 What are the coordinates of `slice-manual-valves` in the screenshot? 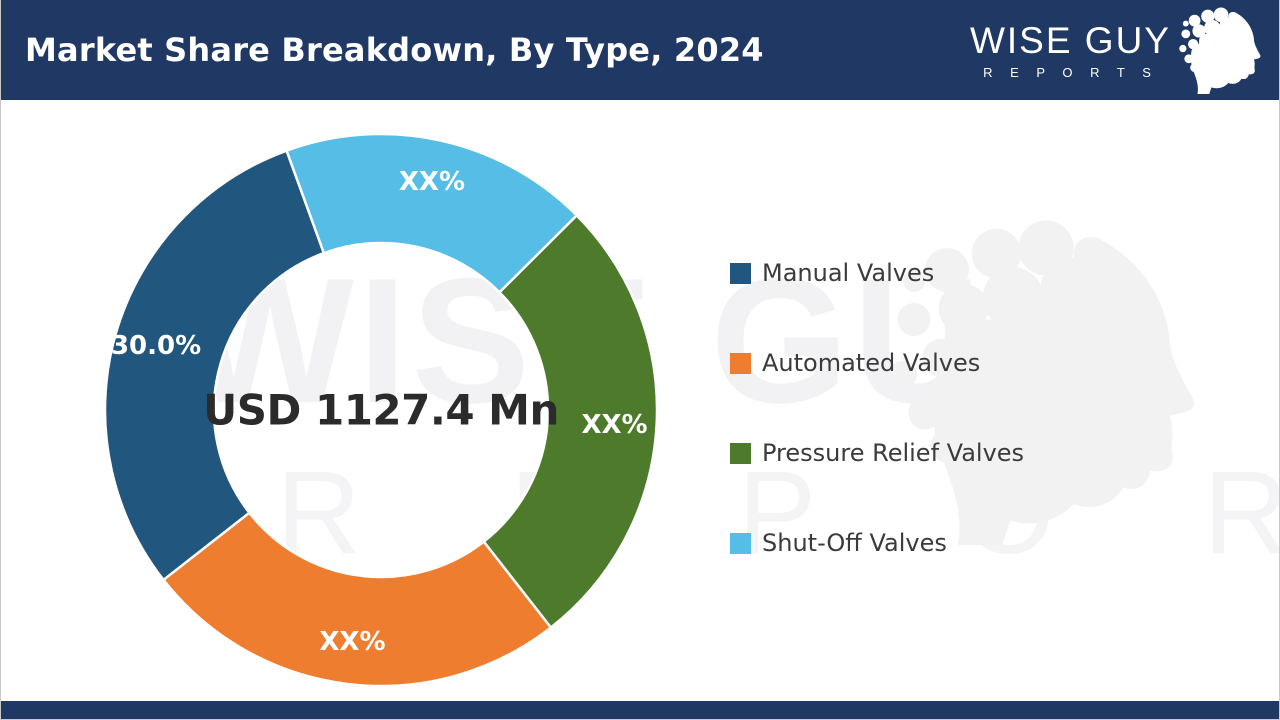 It's located at (214, 365).